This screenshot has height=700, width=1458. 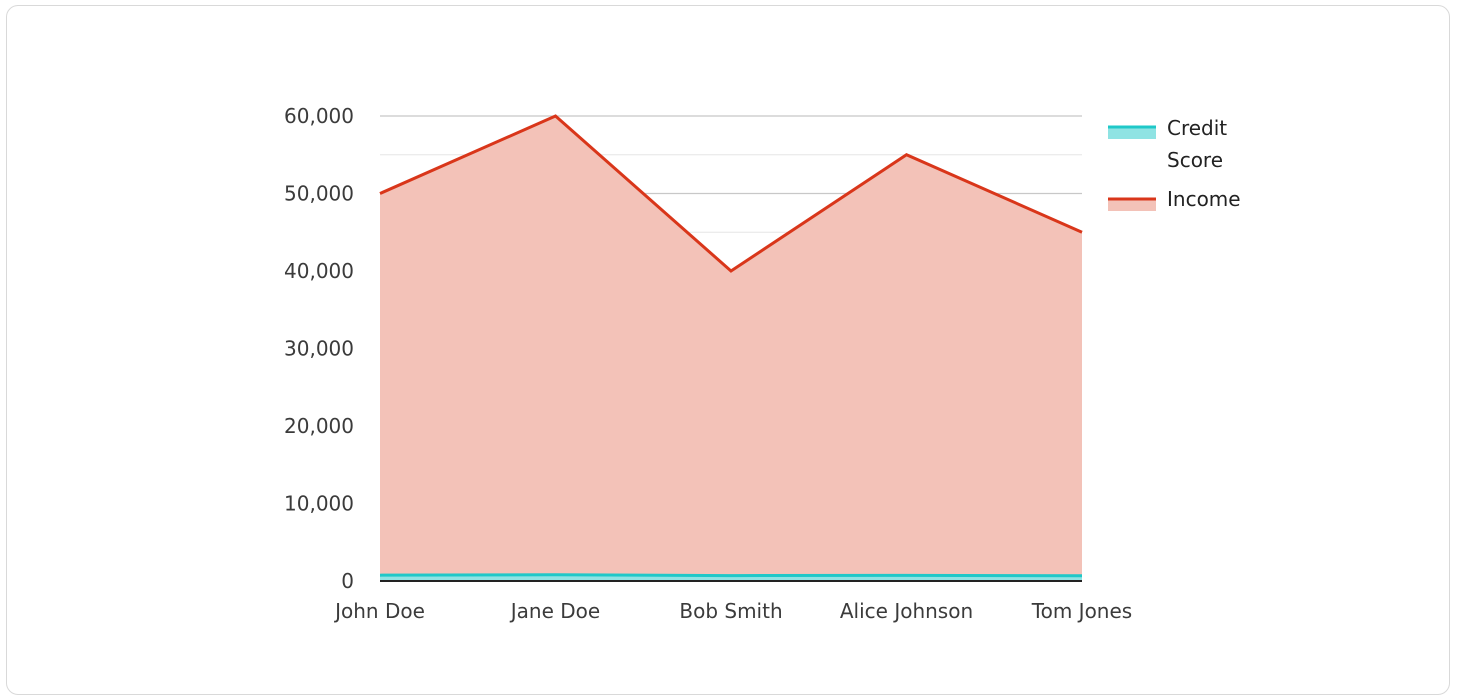 What do you see at coordinates (1195, 160) in the screenshot?
I see `legend-label-credit-score-line2: Score` at bounding box center [1195, 160].